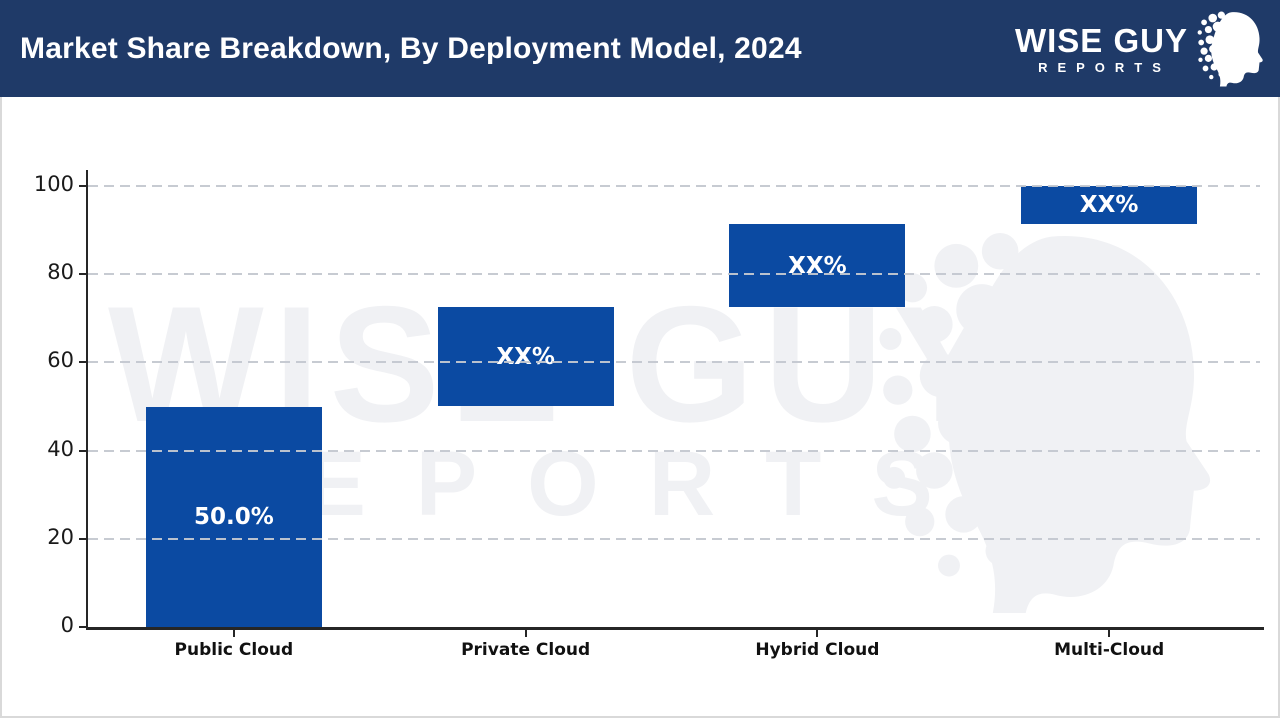  I want to click on brand-text: WISE GUY REPORTS, so click(1101, 49).